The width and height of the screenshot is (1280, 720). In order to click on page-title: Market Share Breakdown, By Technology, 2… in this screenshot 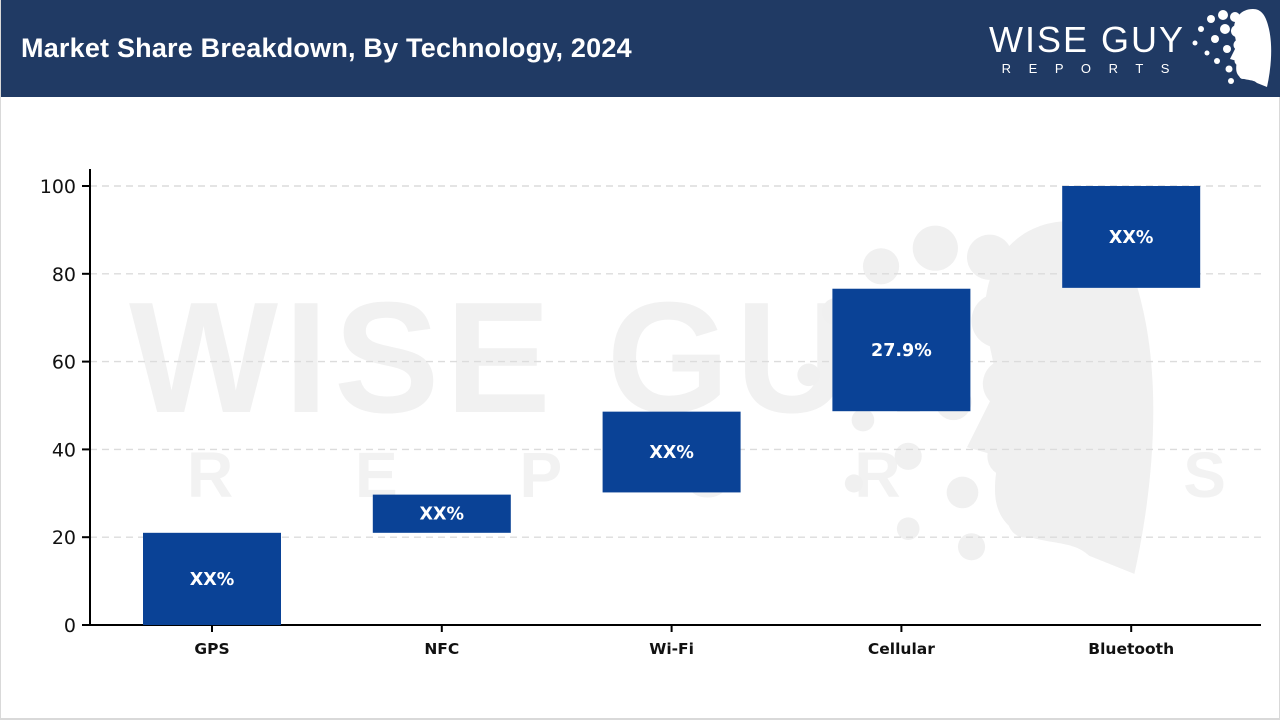, I will do `click(326, 48)`.